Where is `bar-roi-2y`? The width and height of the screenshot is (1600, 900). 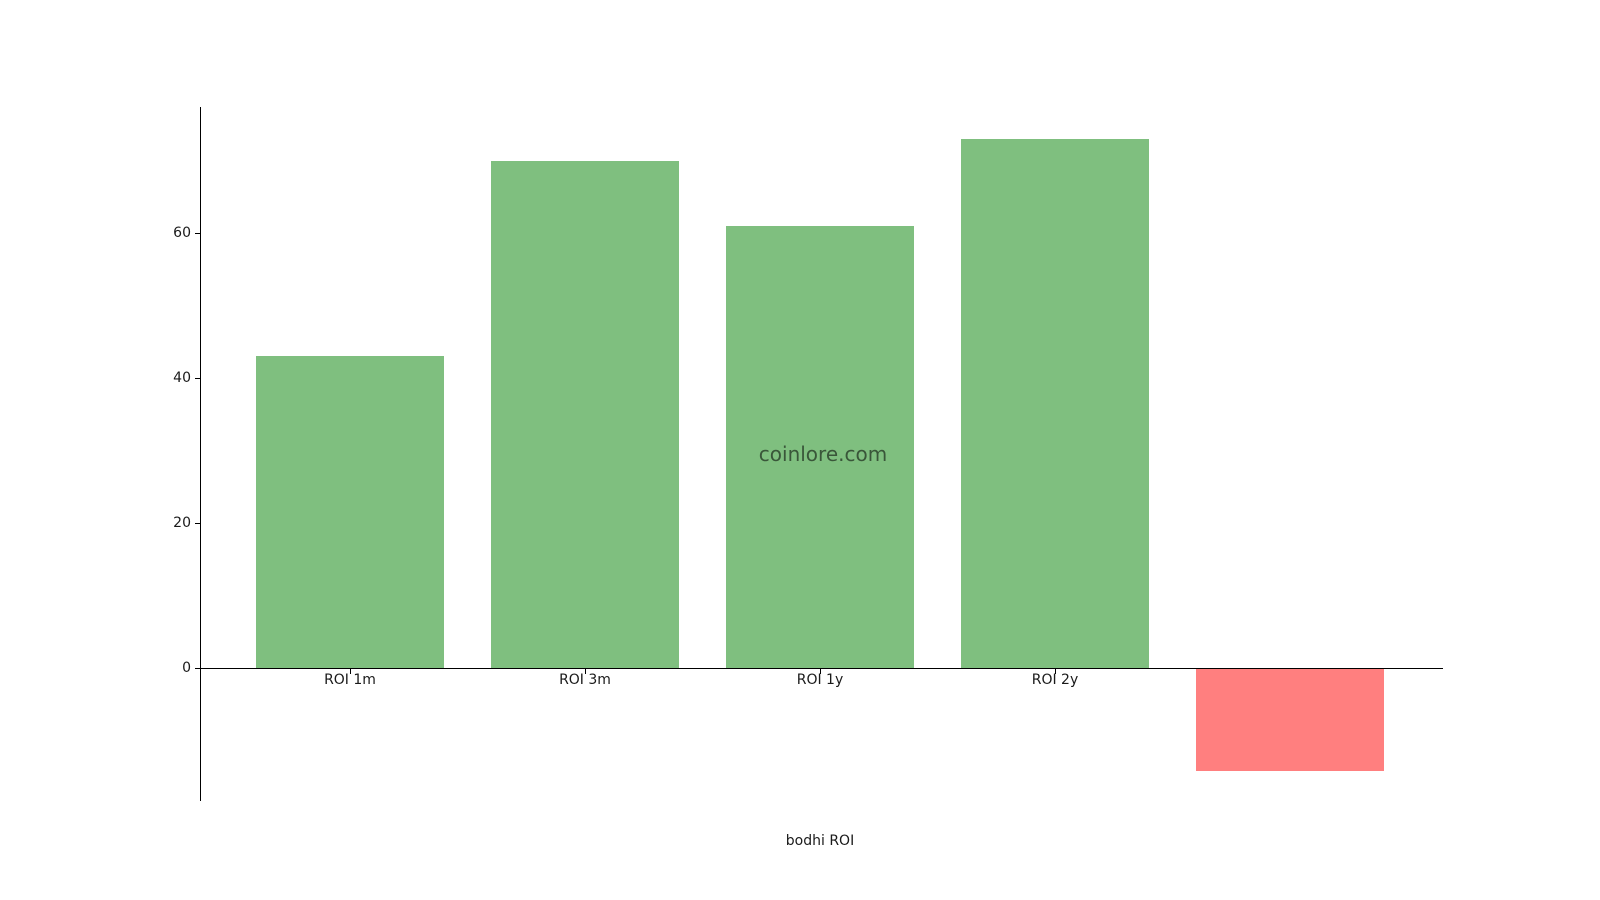 bar-roi-2y is located at coordinates (1055, 403).